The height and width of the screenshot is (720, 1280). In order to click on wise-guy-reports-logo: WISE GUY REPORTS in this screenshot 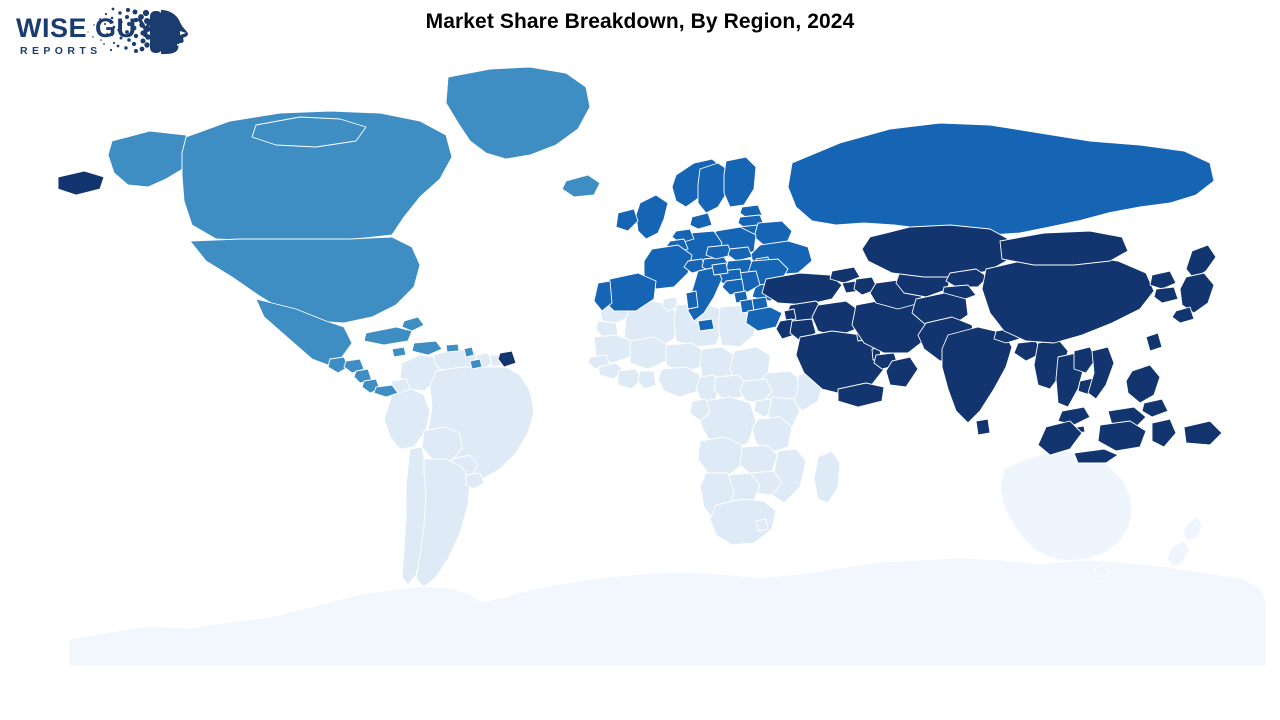, I will do `click(102, 33)`.